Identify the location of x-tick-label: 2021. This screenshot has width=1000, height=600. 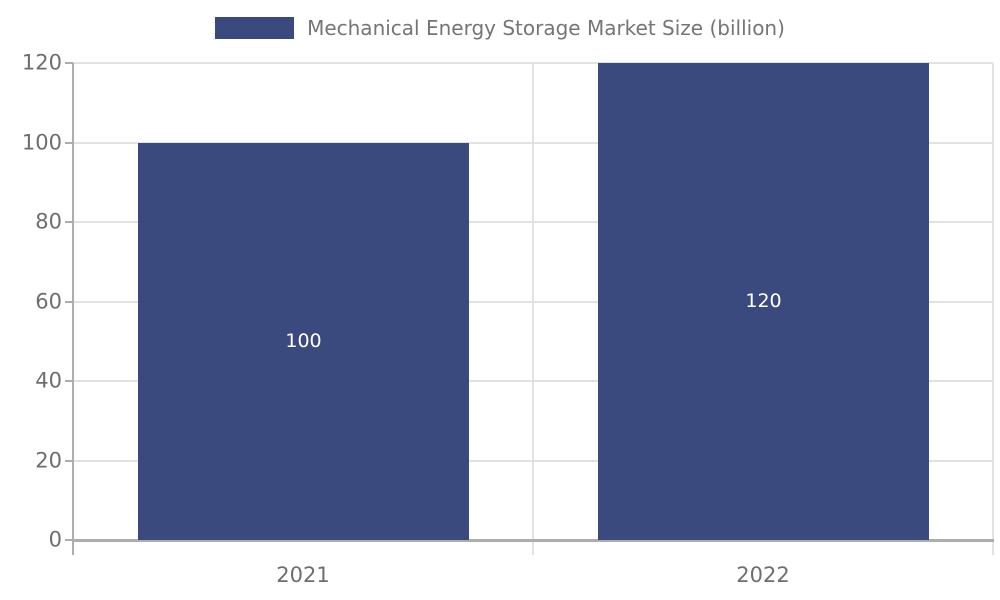
(303, 575).